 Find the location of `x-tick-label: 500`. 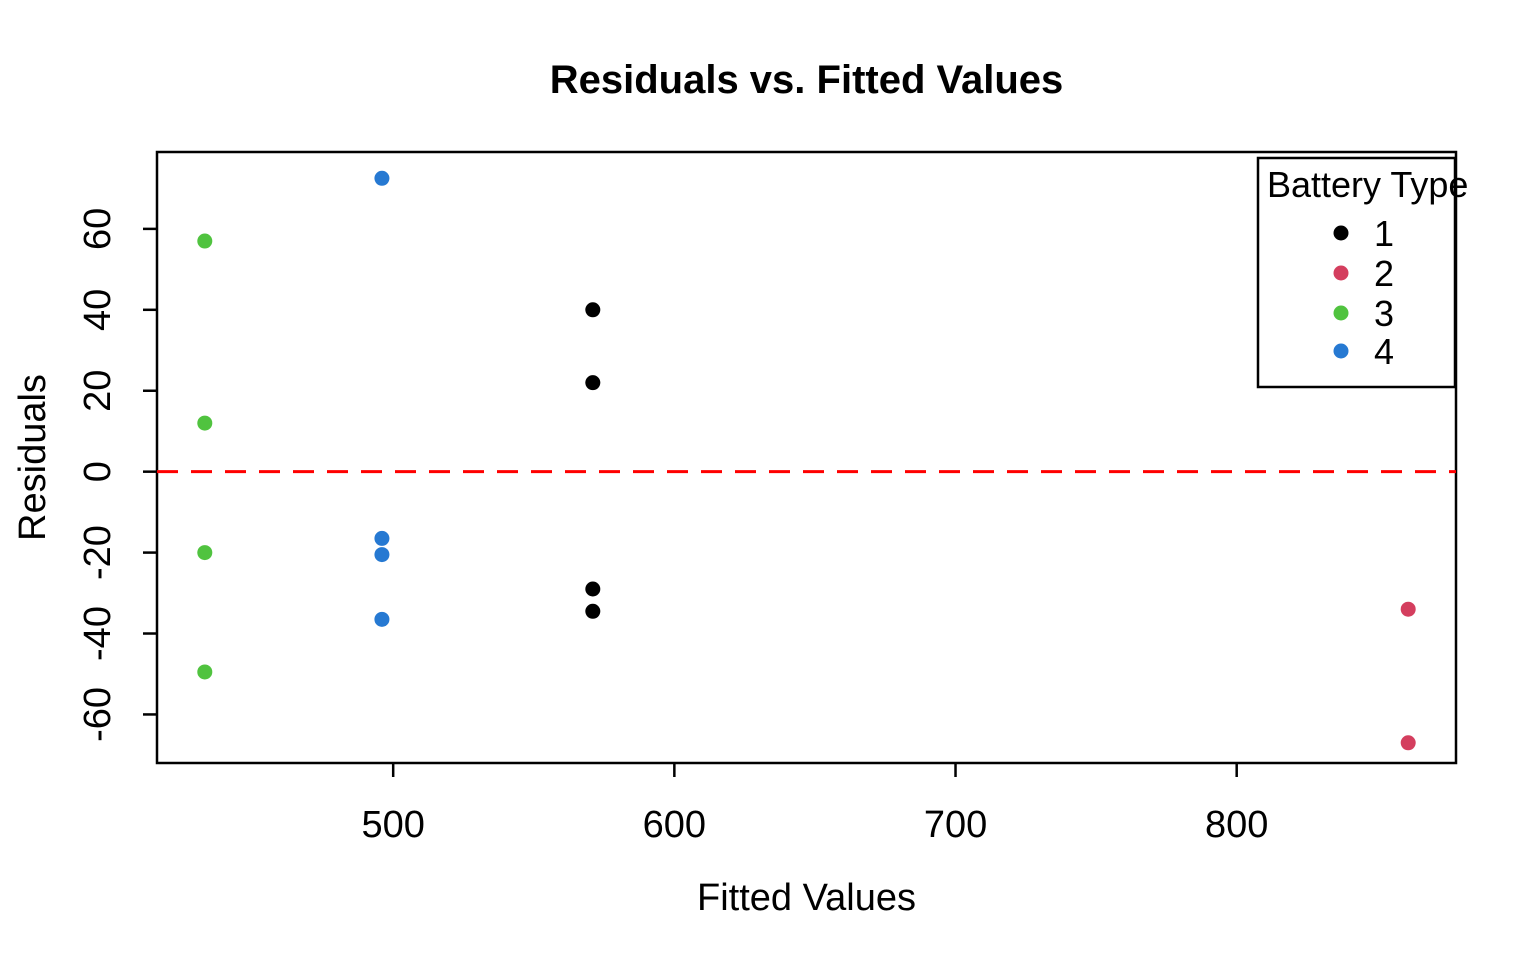

x-tick-label: 500 is located at coordinates (392, 825).